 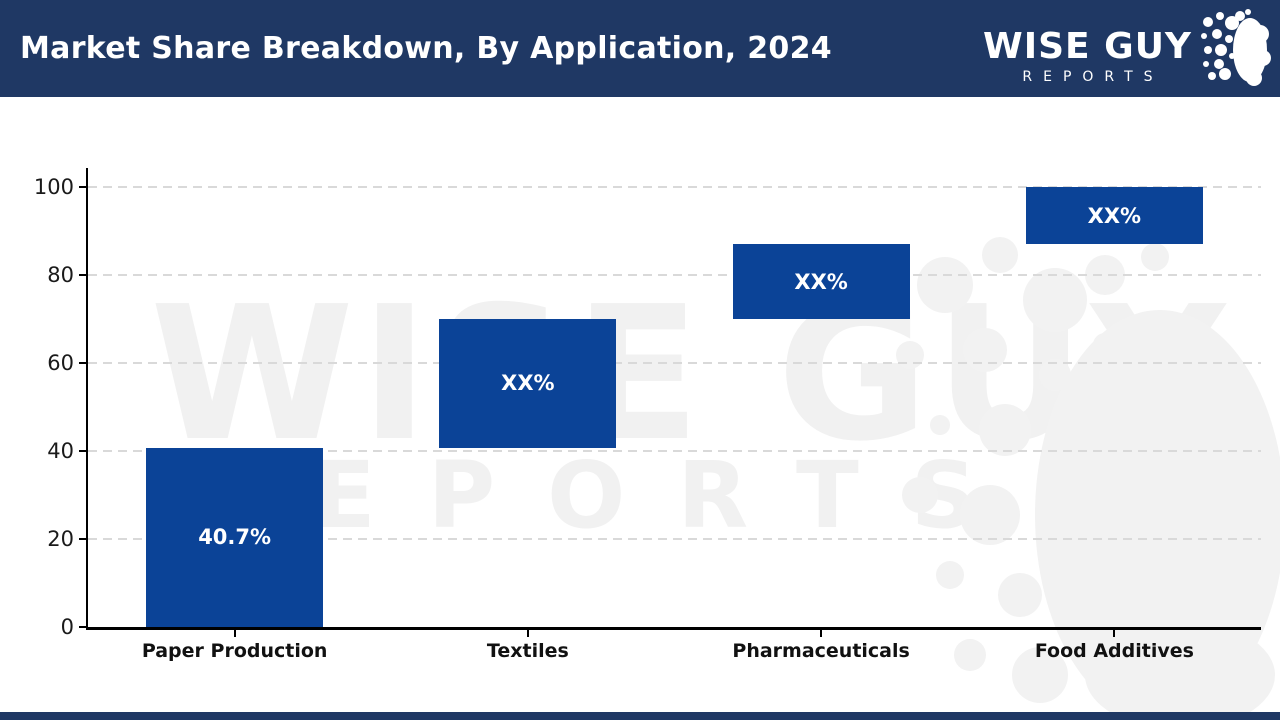 I want to click on bar-paper-production: 40.7%, so click(x=235, y=537).